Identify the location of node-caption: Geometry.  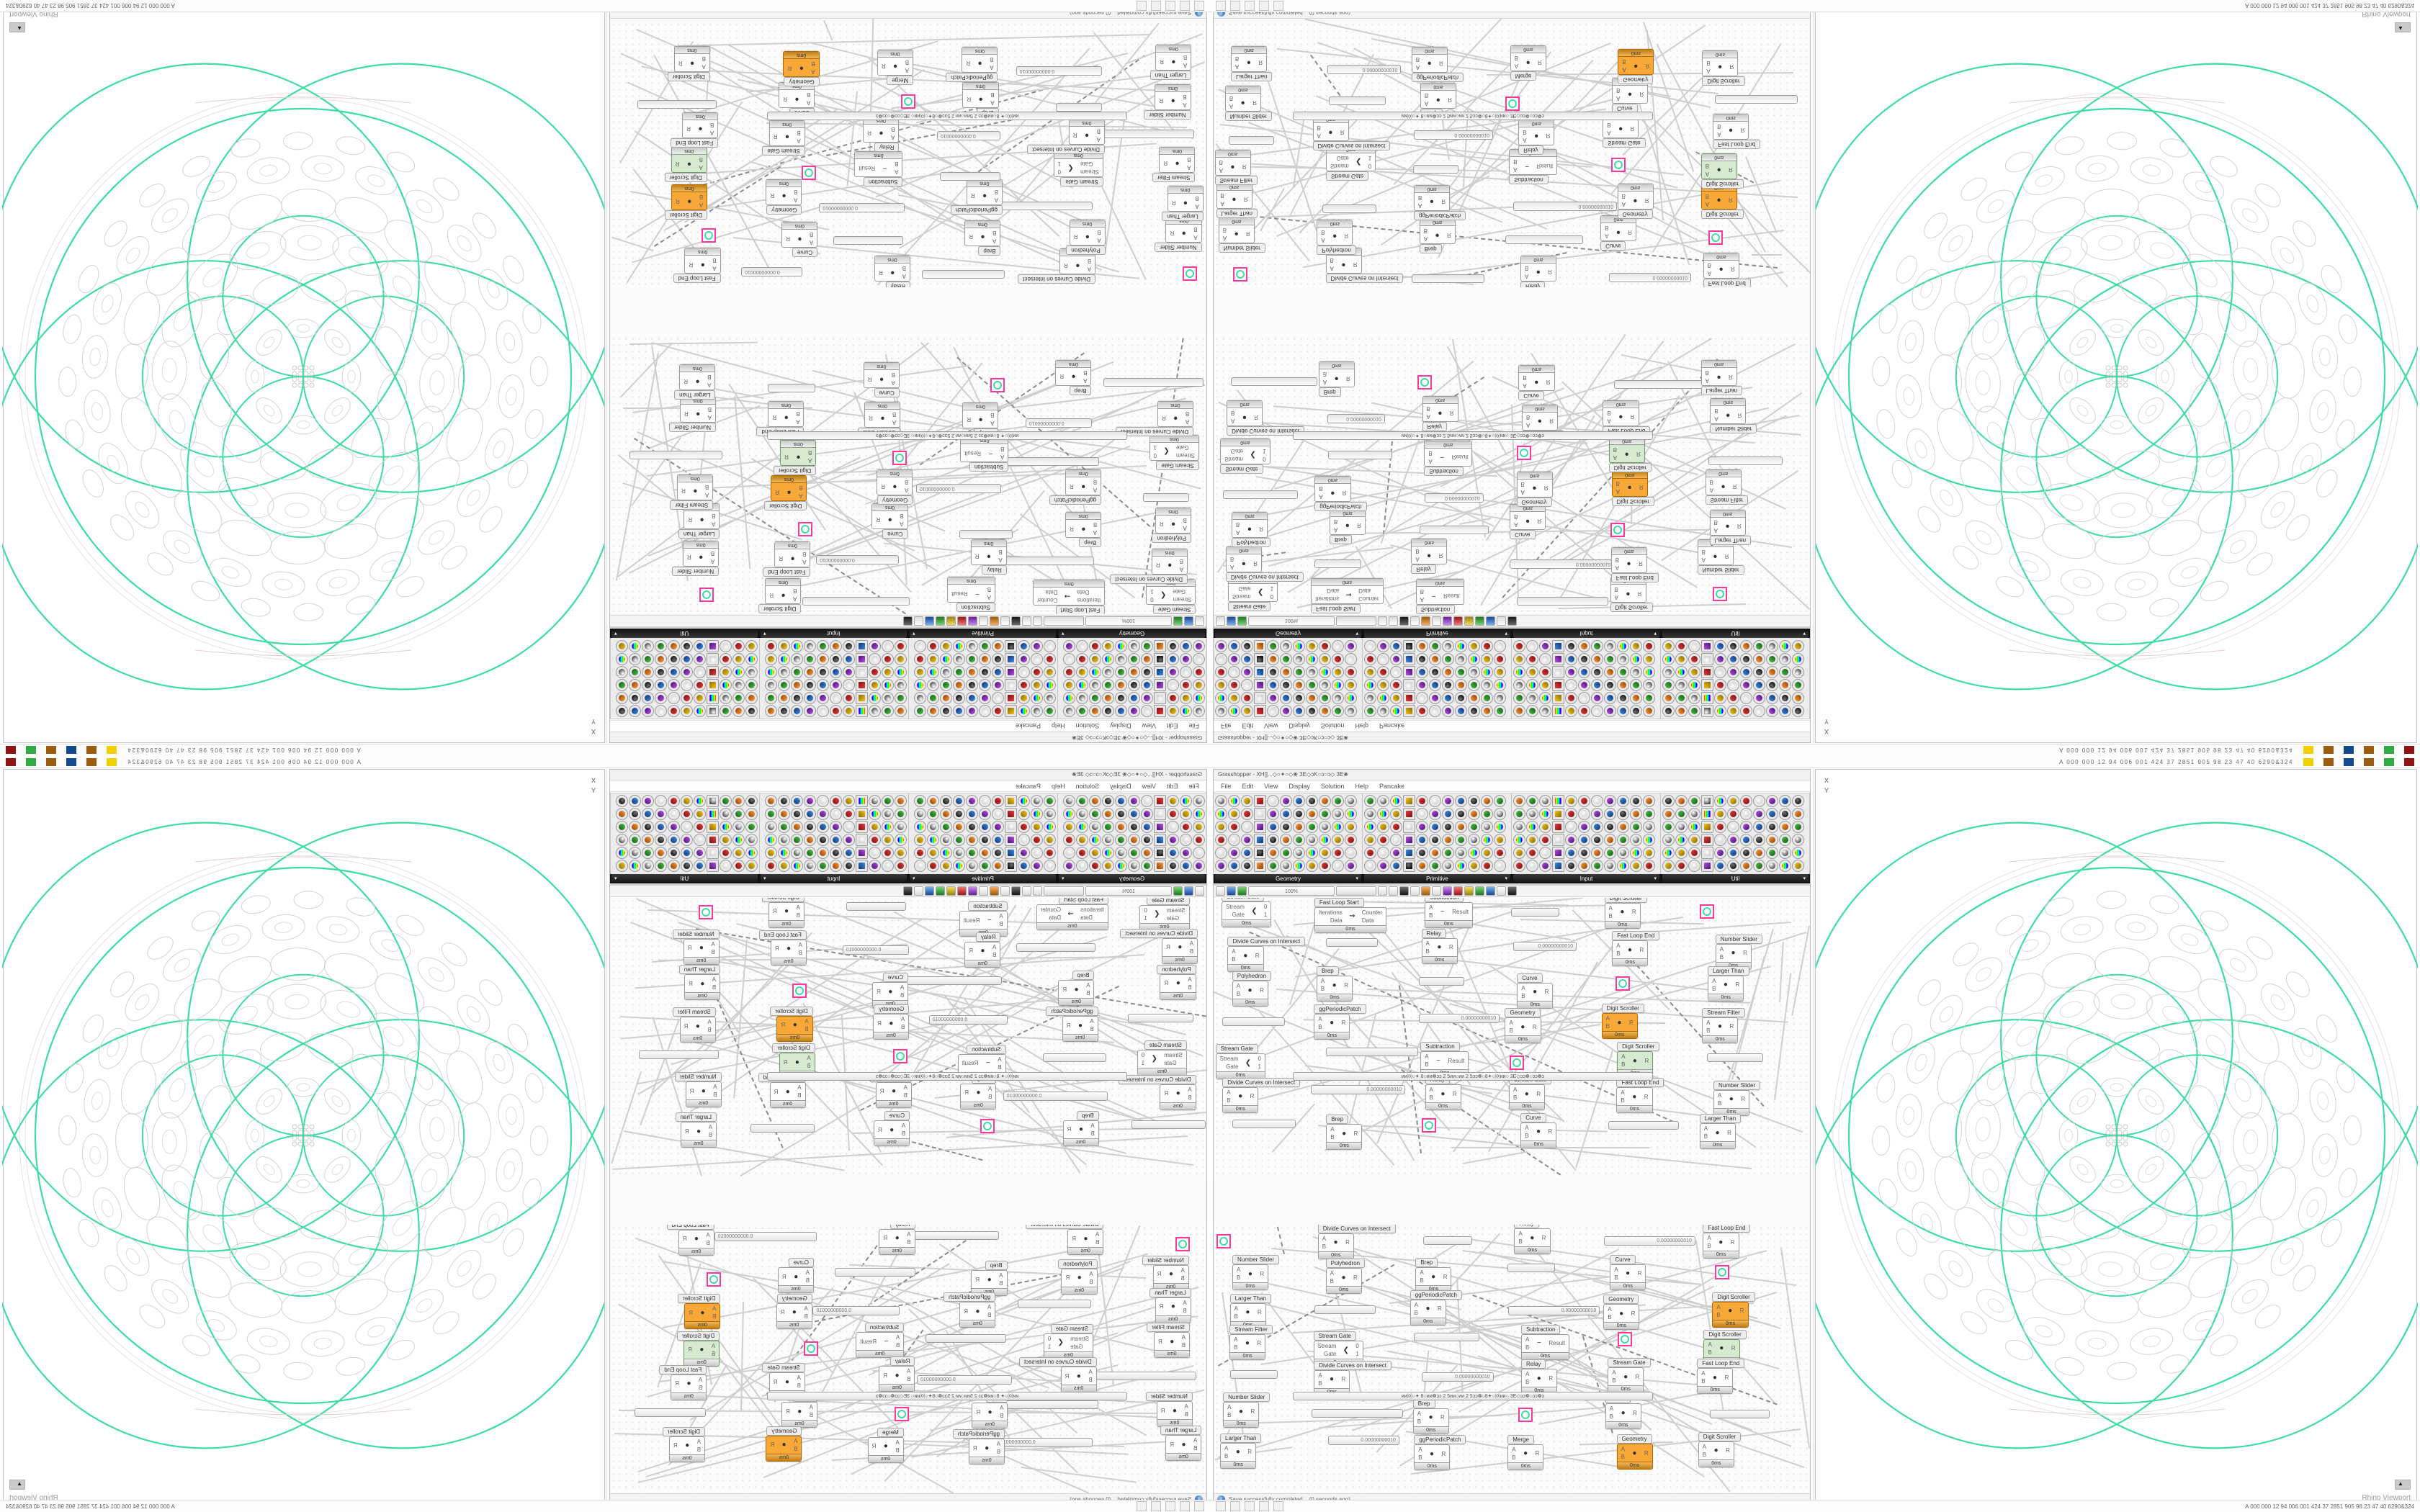
(892, 1009).